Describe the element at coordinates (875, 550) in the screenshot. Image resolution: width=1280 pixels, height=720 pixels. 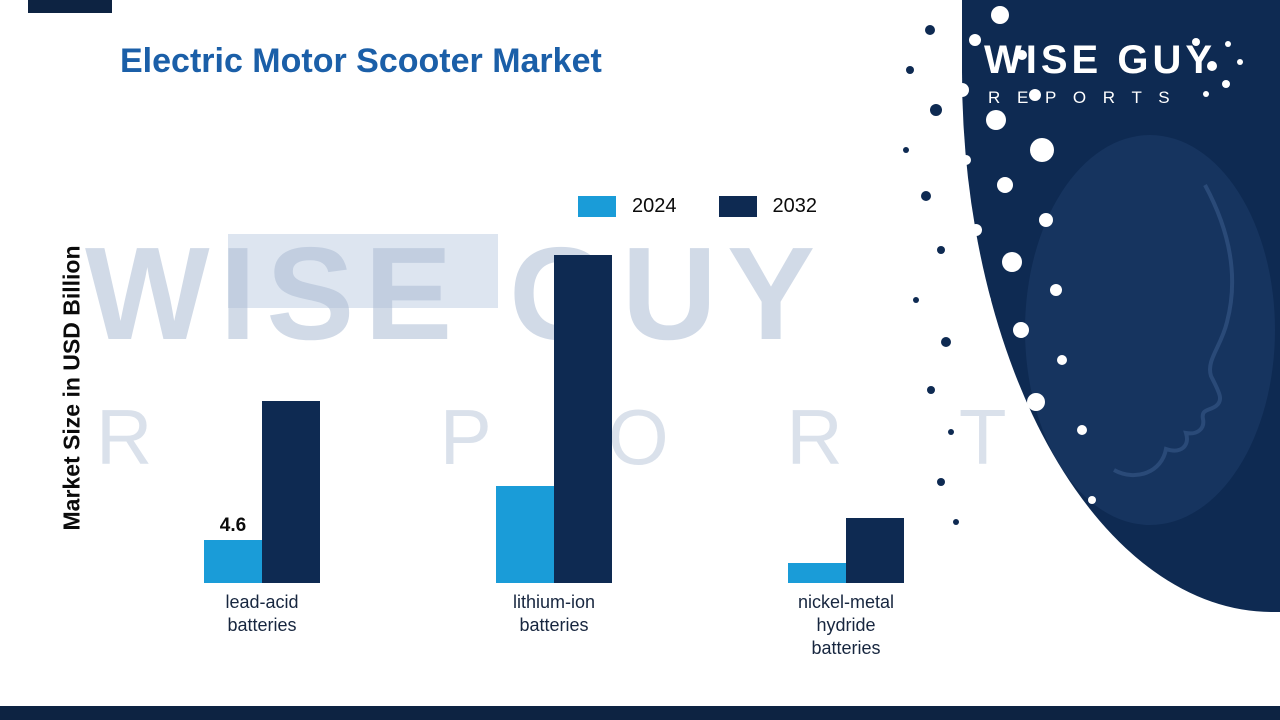
I see `bar-2032-nickel-metal-hydride-batteries` at that location.